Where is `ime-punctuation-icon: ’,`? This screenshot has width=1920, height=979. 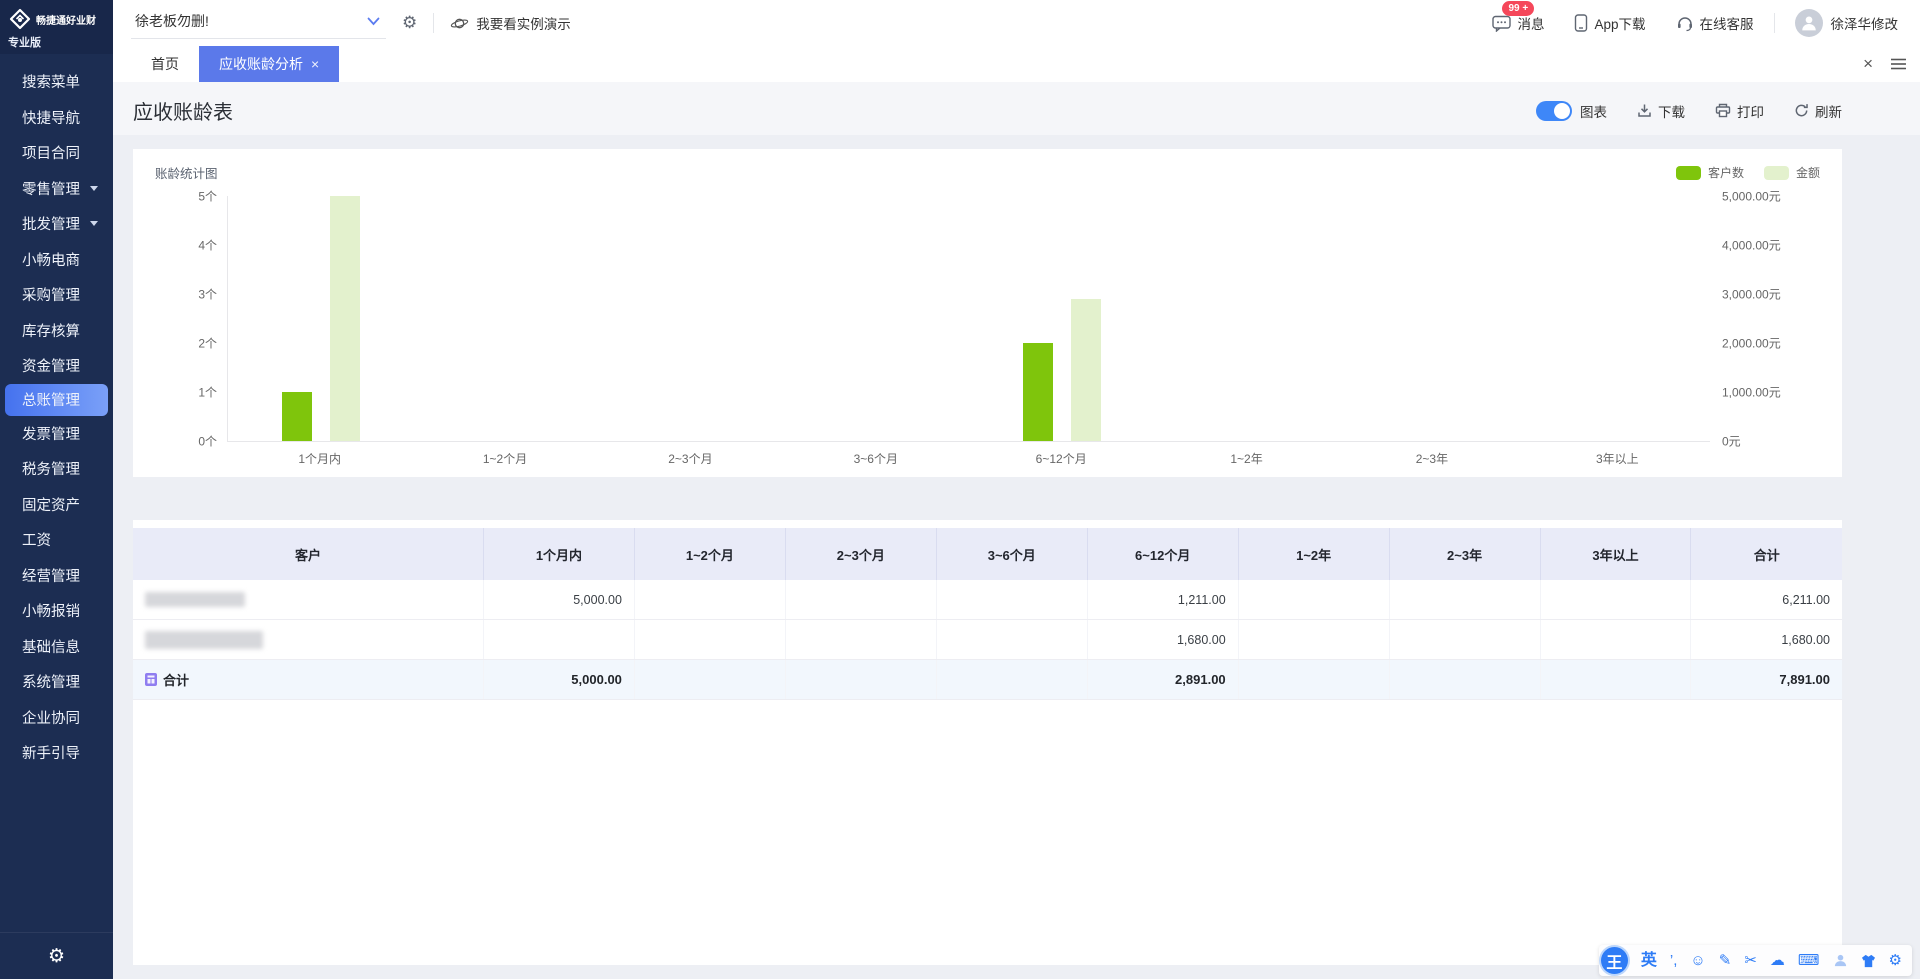 ime-punctuation-icon: ’, is located at coordinates (1673, 960).